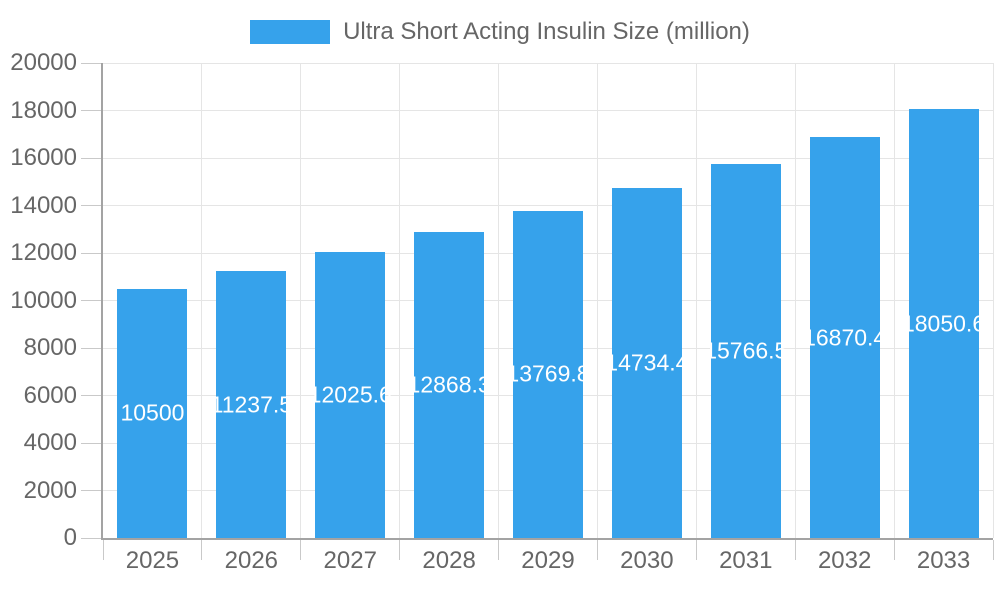 This screenshot has width=1000, height=600. Describe the element at coordinates (43, 205) in the screenshot. I see `y-axis-label: 14000` at that location.